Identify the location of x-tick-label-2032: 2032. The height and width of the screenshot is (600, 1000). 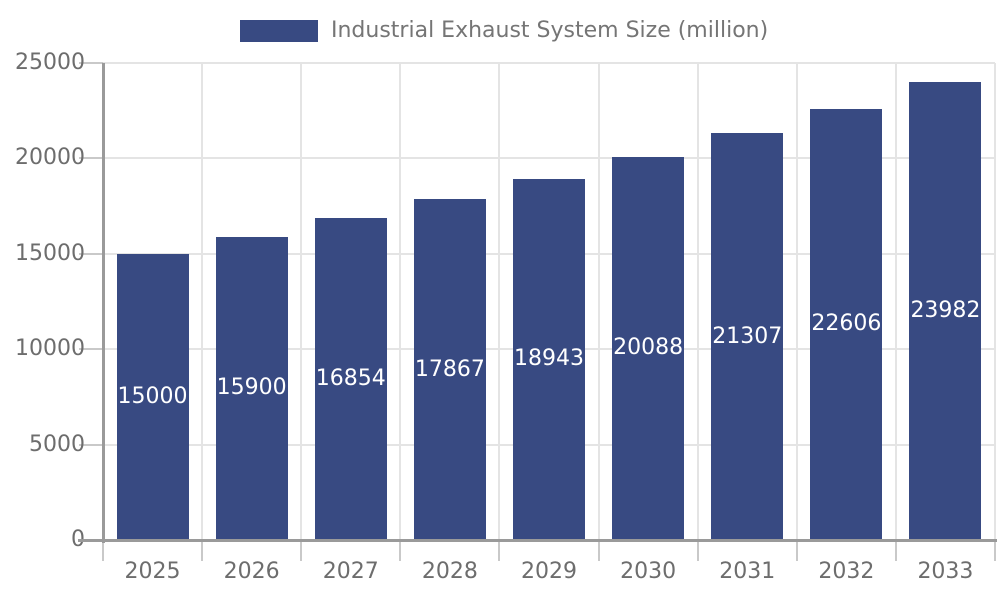
(846, 571).